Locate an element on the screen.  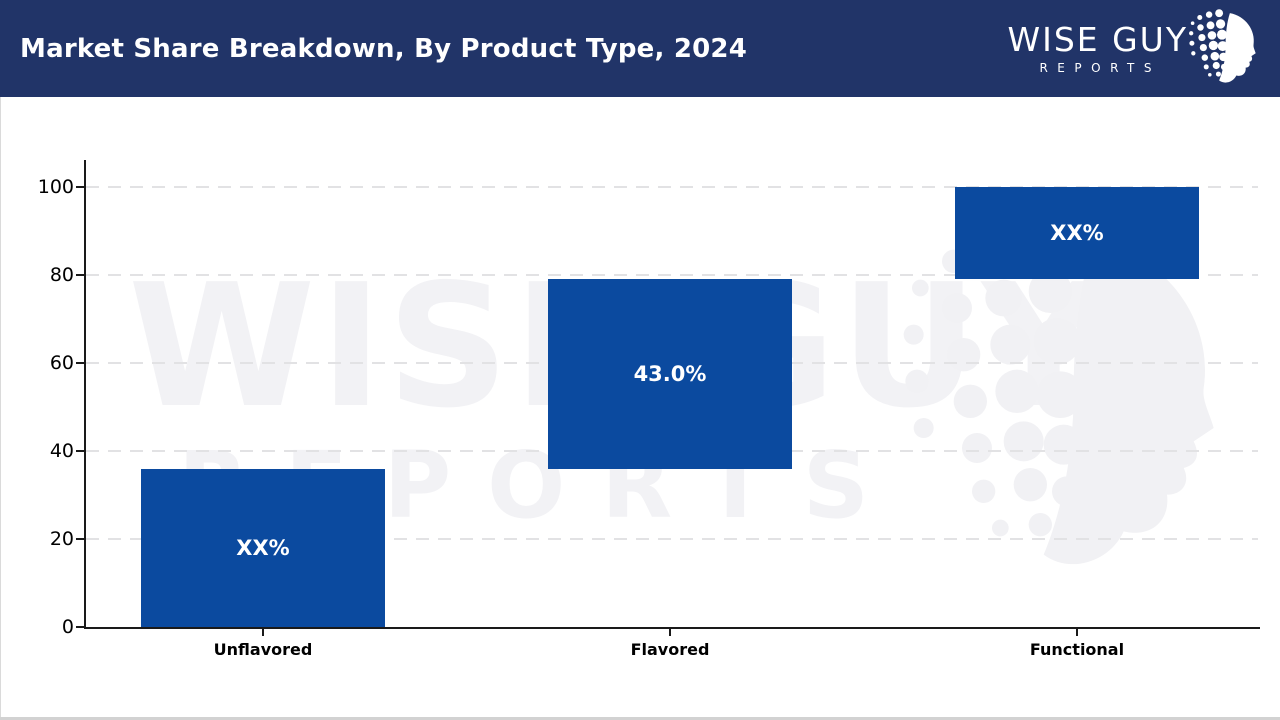
category-label-unflavored: Unflavored is located at coordinates (263, 649).